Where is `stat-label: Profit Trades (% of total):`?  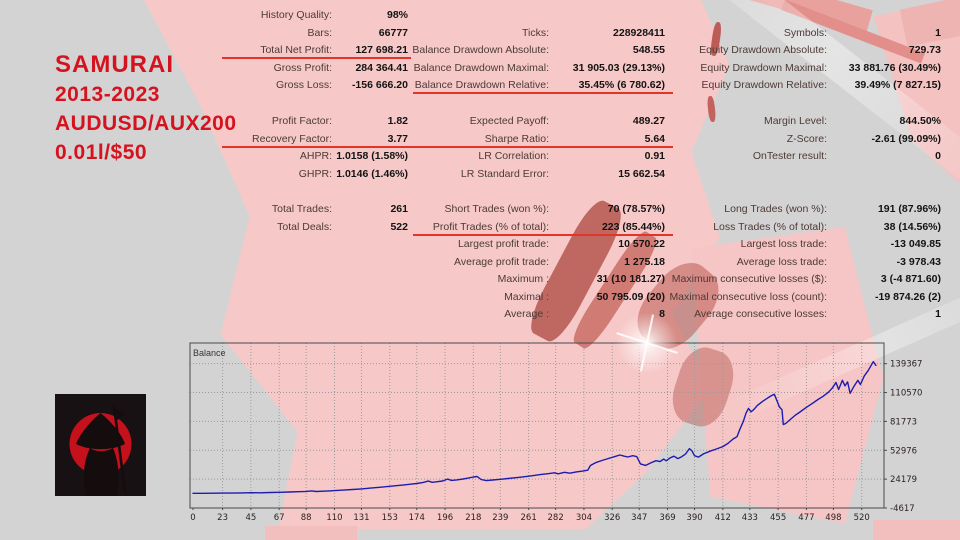
stat-label: Profit Trades (% of total): is located at coordinates (490, 226).